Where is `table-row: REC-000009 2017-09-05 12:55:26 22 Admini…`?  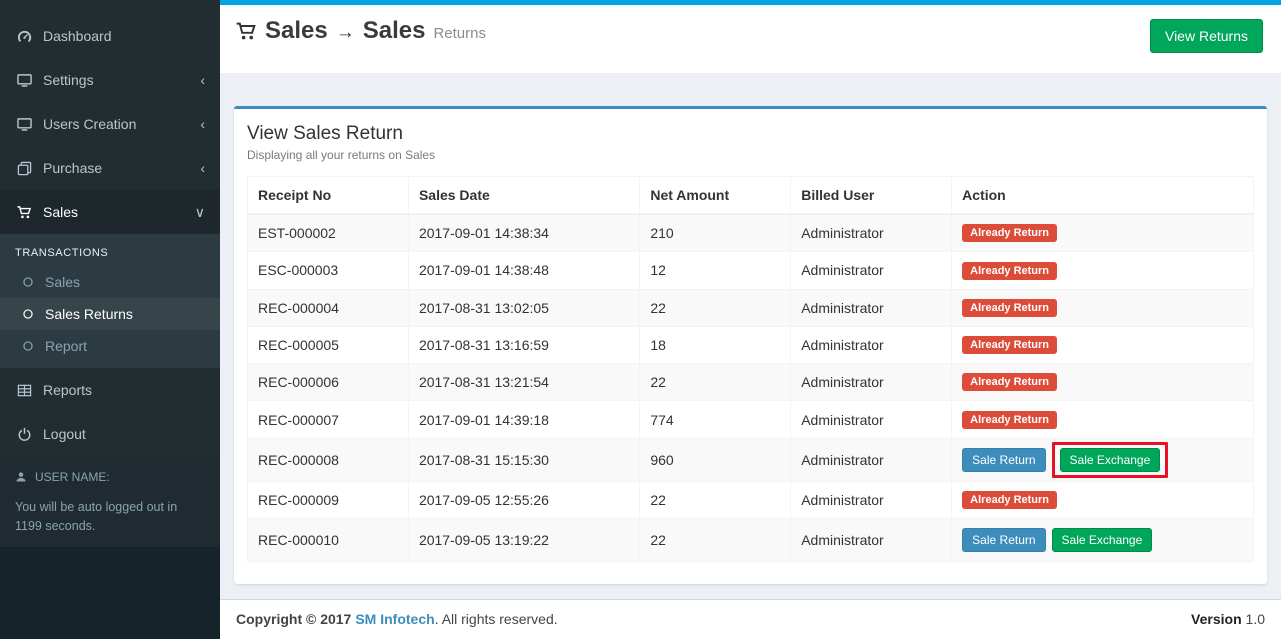
table-row: REC-000009 2017-09-05 12:55:26 22 Admini… is located at coordinates (750, 500).